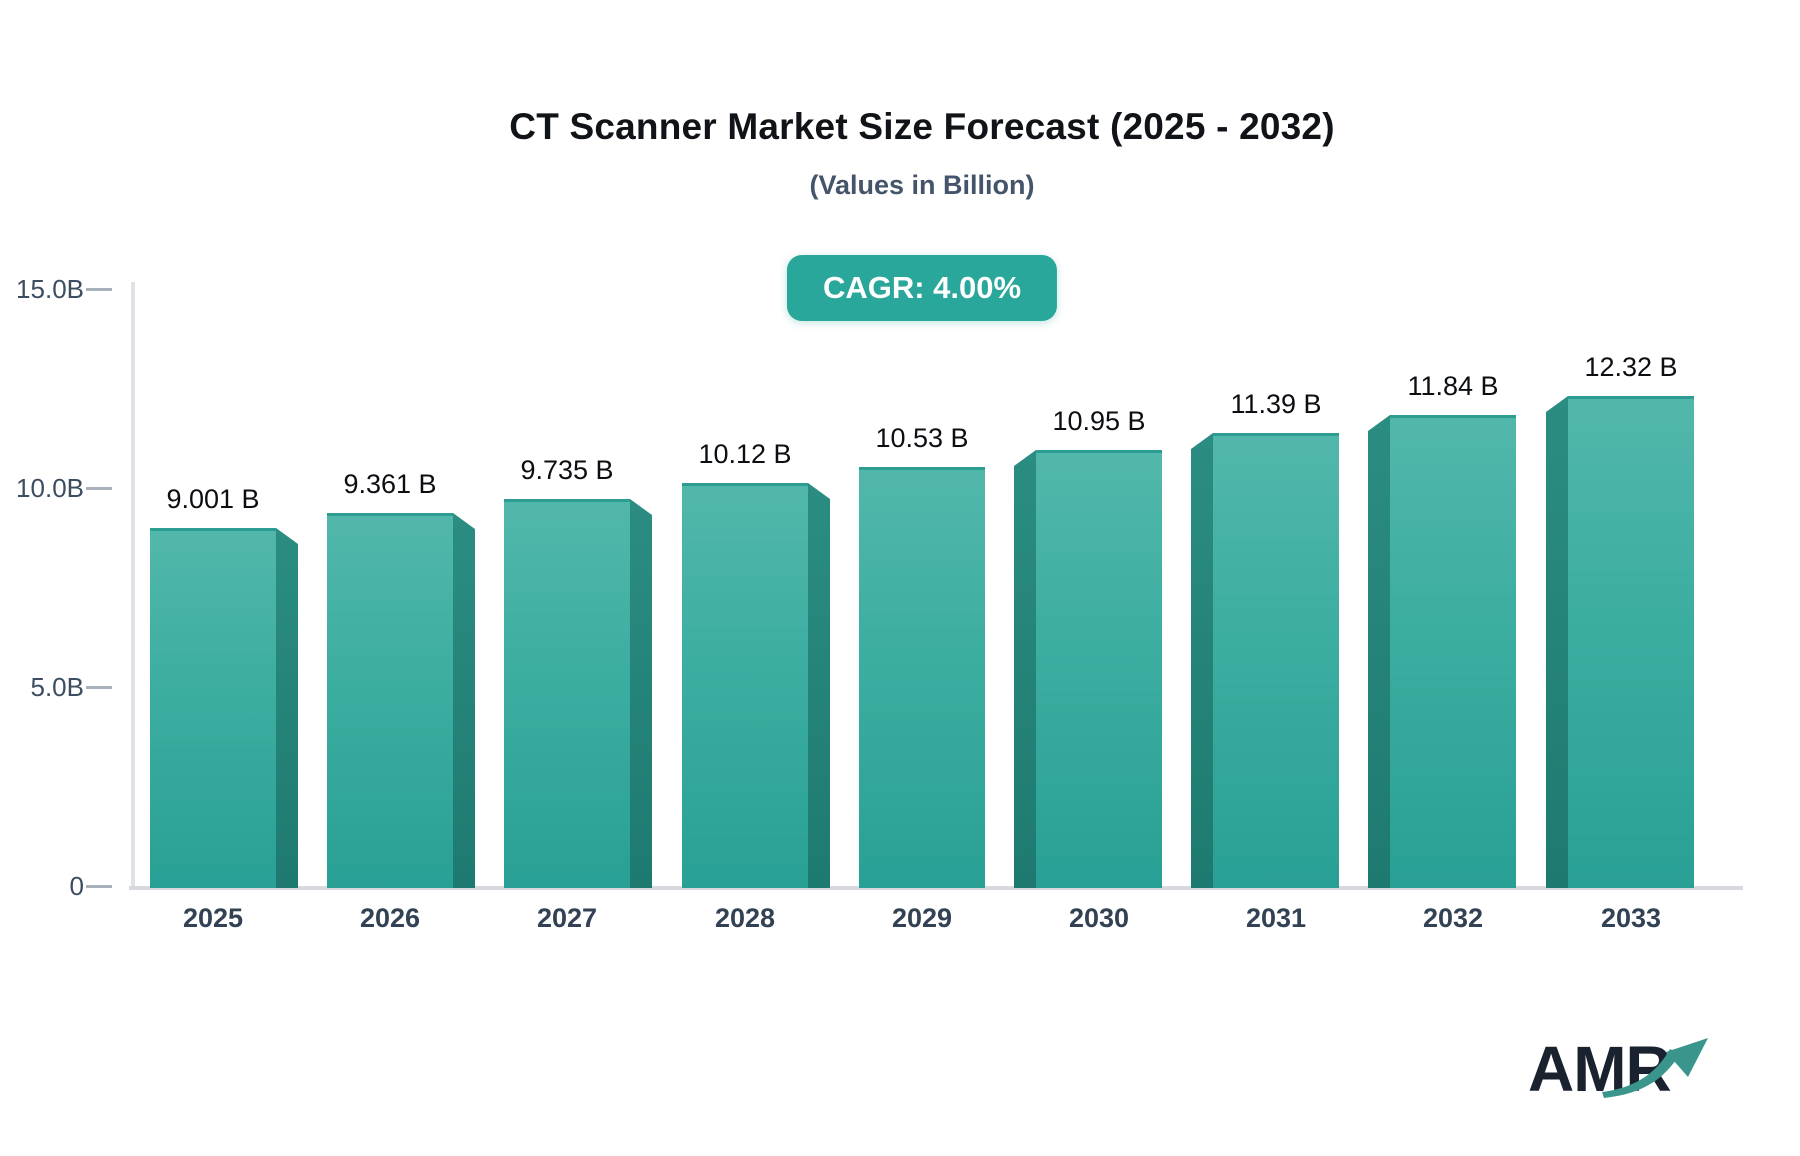  Describe the element at coordinates (1099, 918) in the screenshot. I see `x-axis-label: 2030` at that location.